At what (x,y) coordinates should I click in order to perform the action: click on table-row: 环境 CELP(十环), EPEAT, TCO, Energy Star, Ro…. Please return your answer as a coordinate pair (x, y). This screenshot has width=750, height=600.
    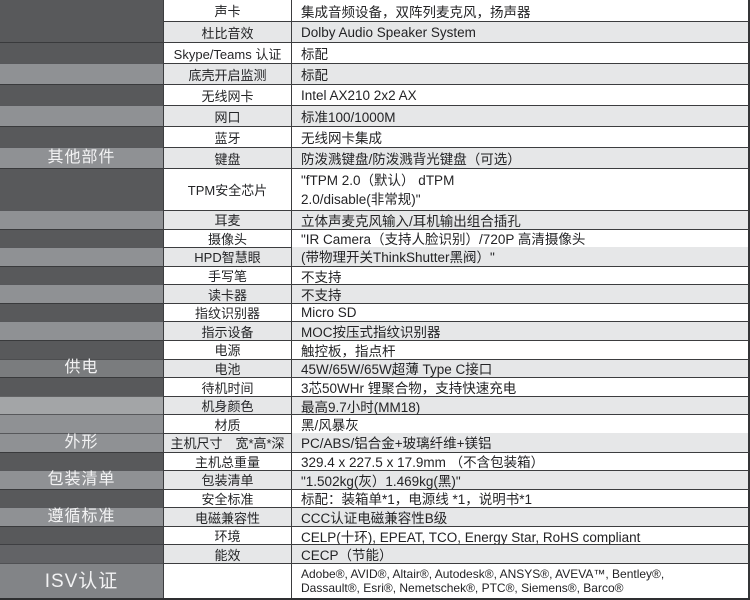
    Looking at the image, I should click on (456, 535).